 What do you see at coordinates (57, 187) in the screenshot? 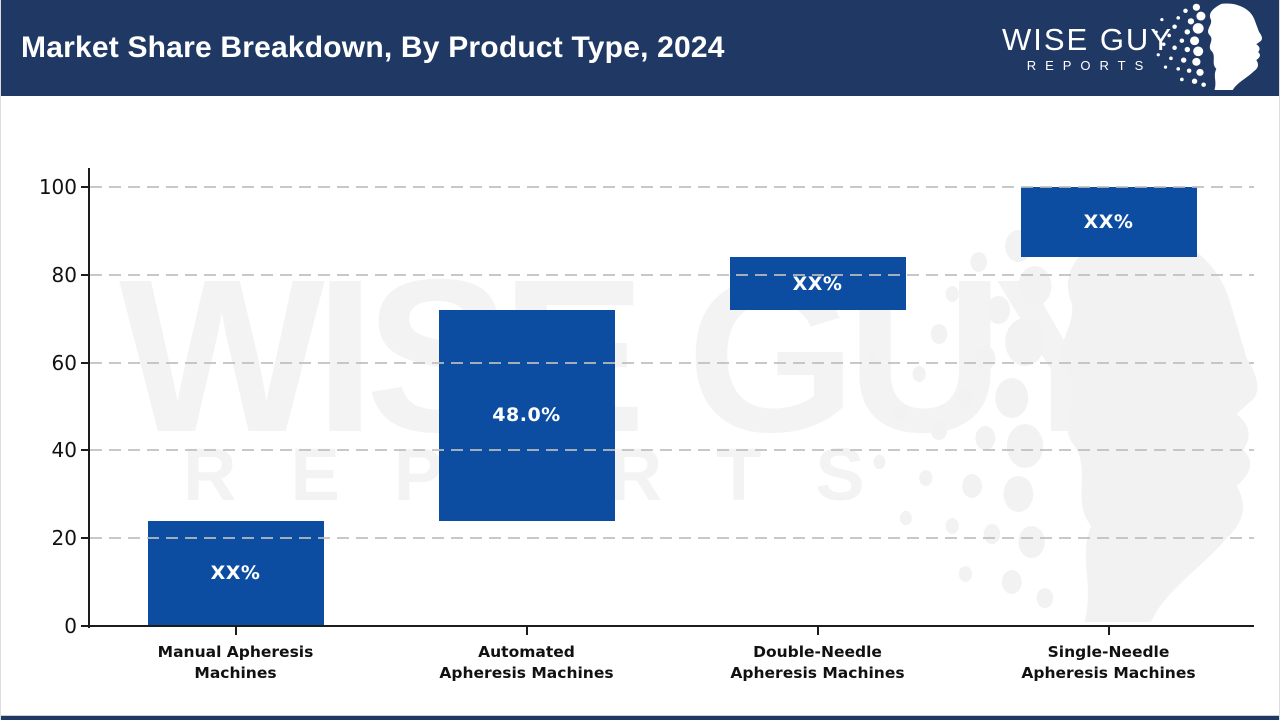
I see `y-tick-label: 100` at bounding box center [57, 187].